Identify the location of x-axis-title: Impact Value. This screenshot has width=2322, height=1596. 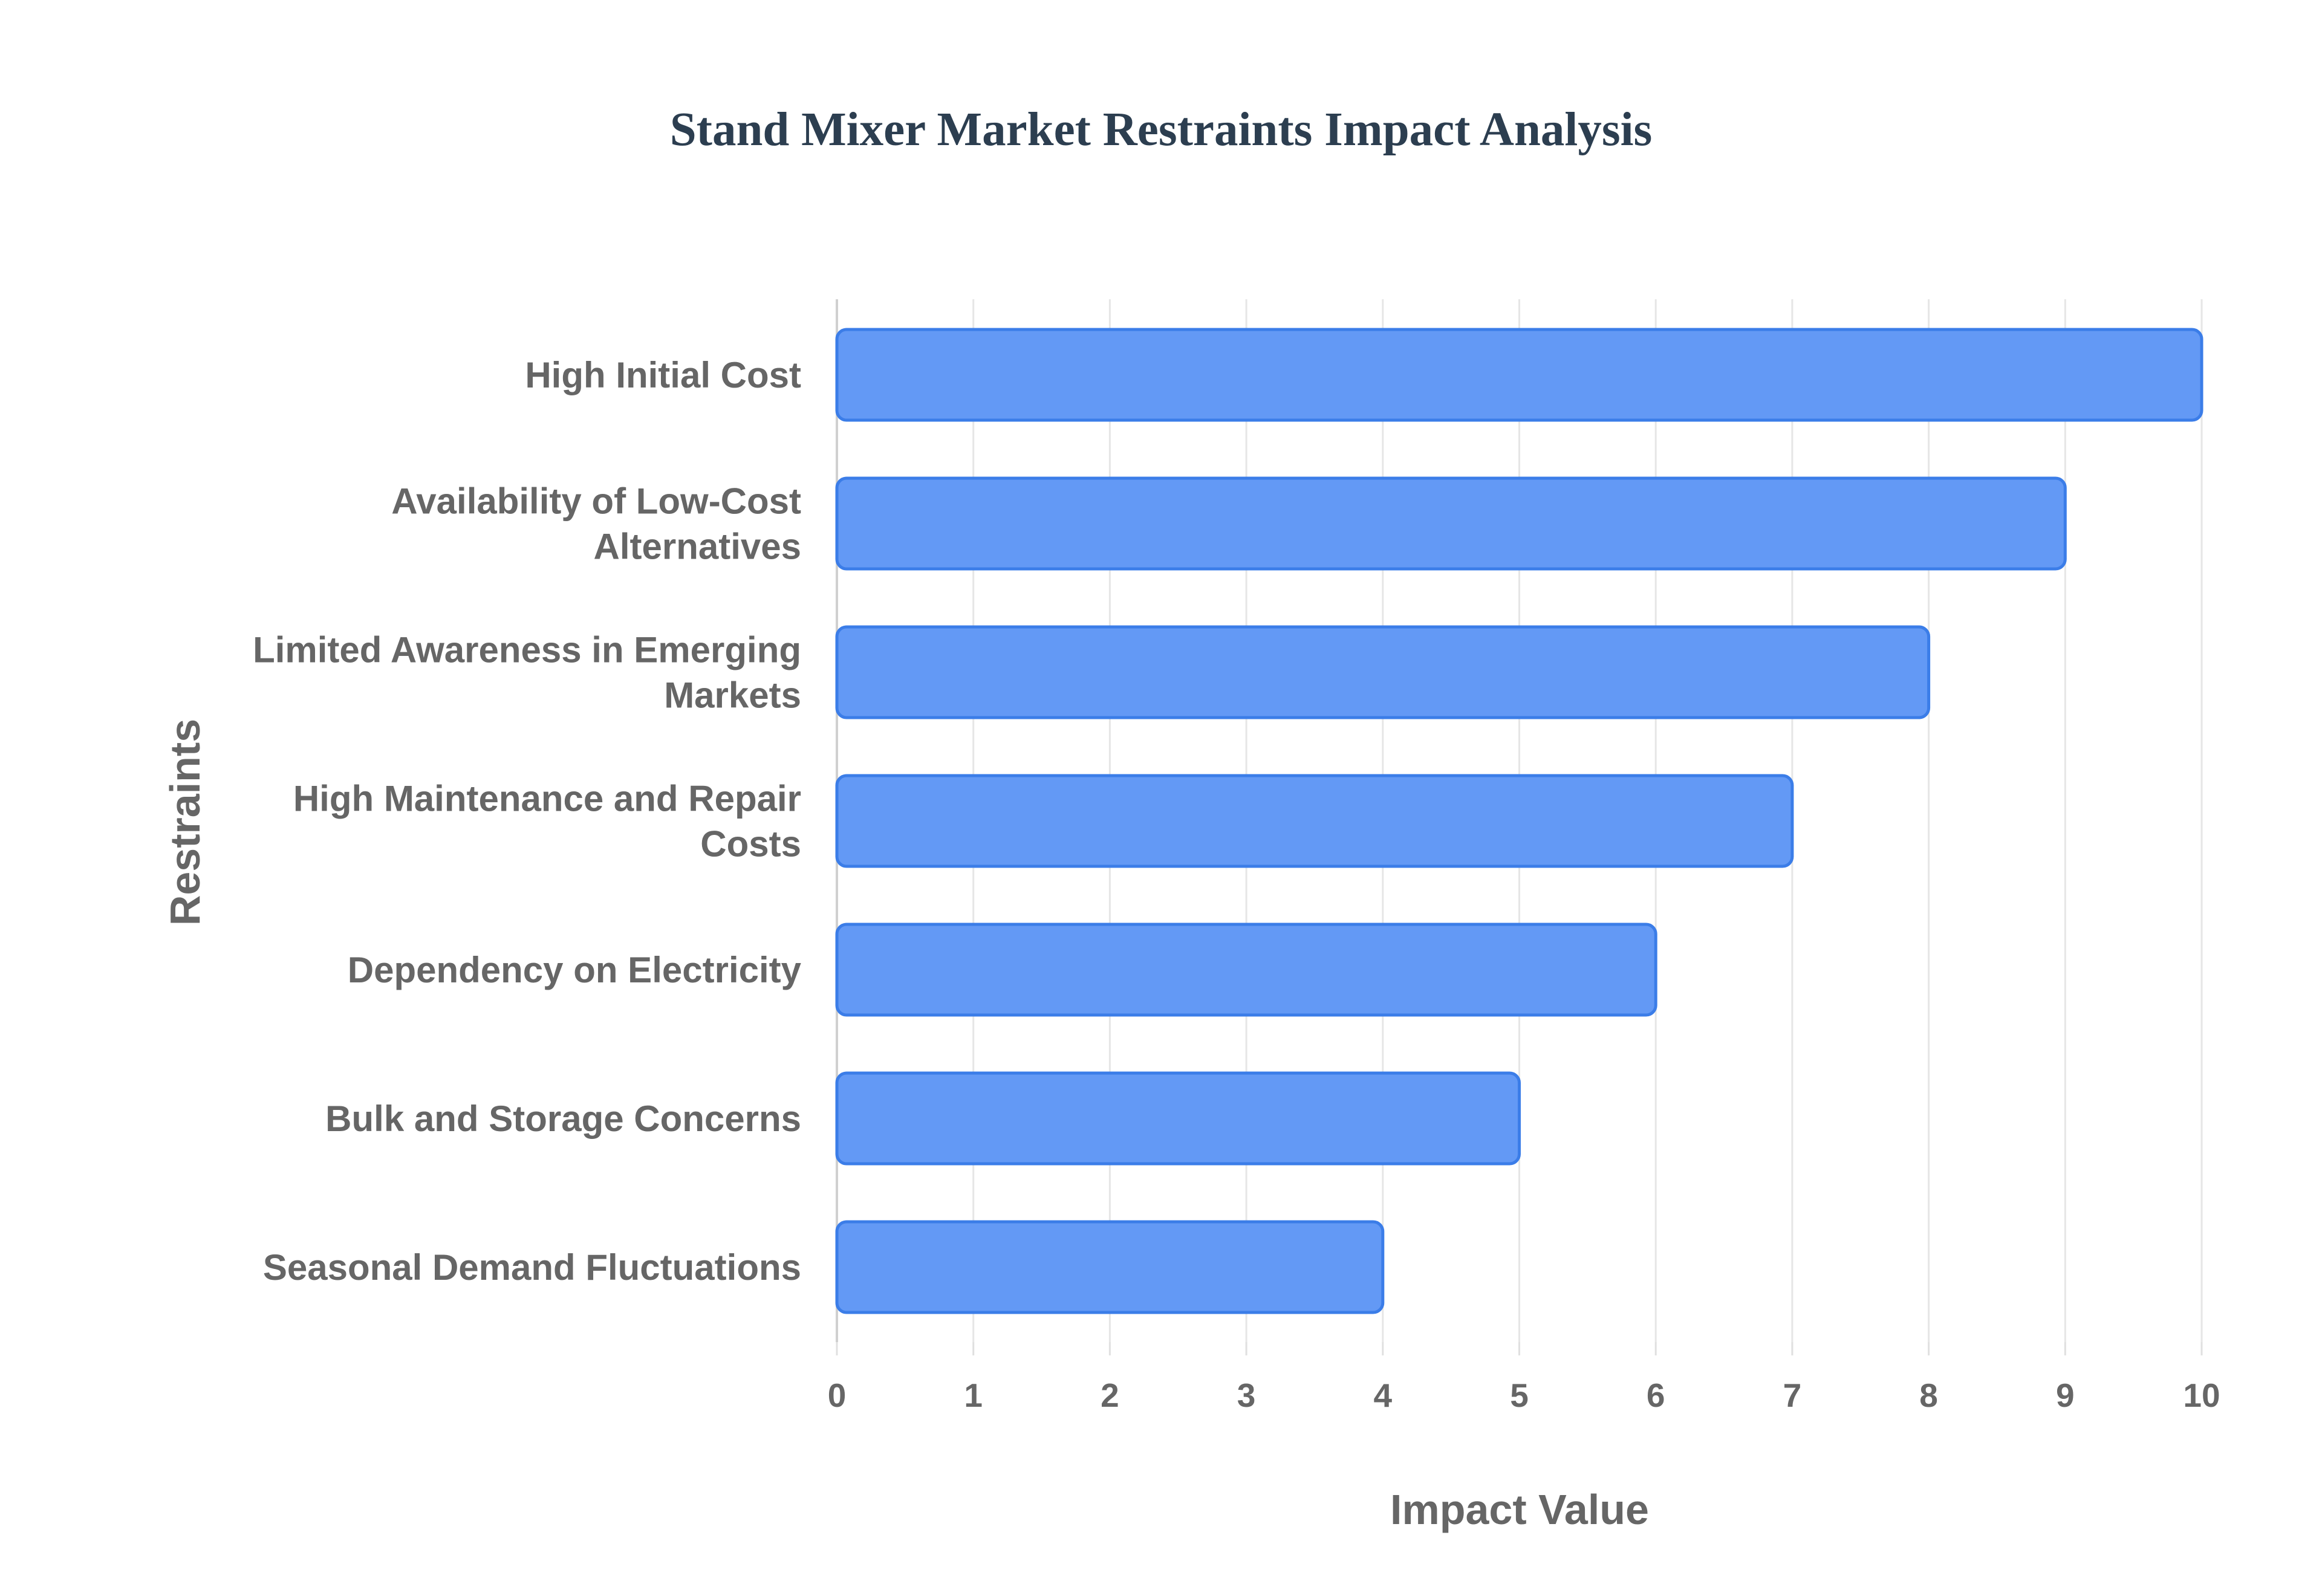
(1519, 1509).